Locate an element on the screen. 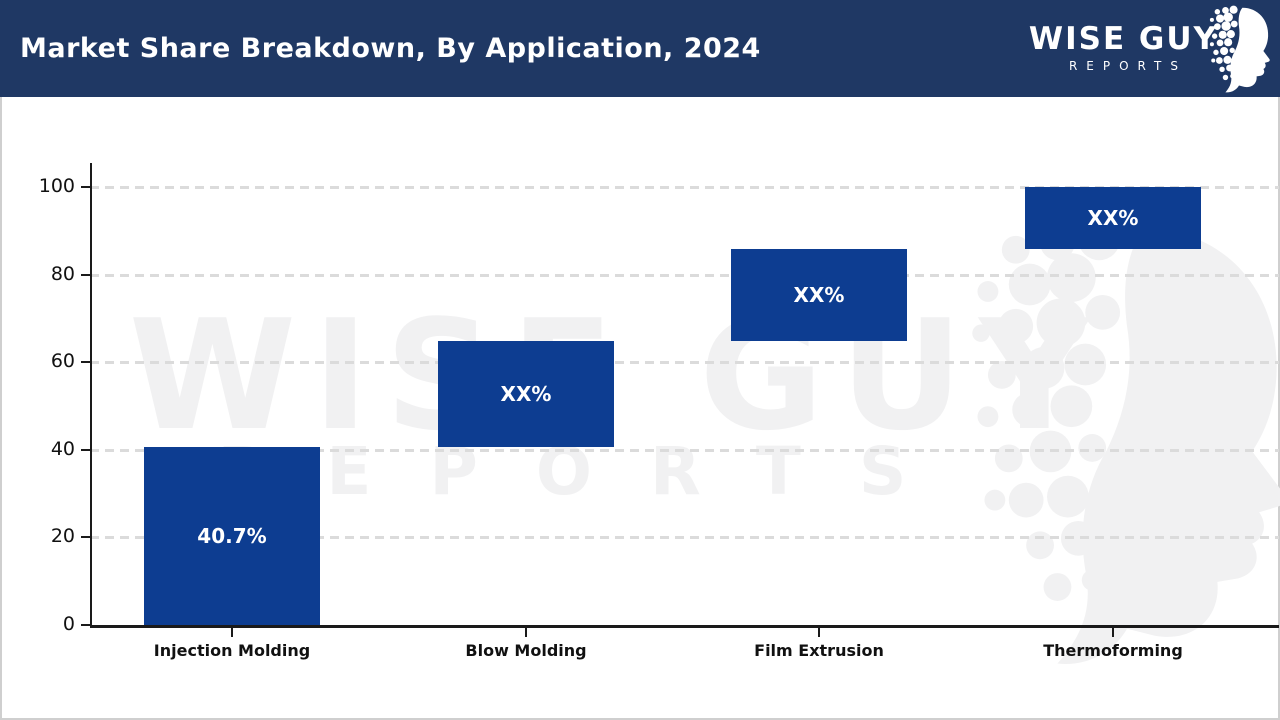 This screenshot has height=720, width=1280. y-axis-line is located at coordinates (91, 395).